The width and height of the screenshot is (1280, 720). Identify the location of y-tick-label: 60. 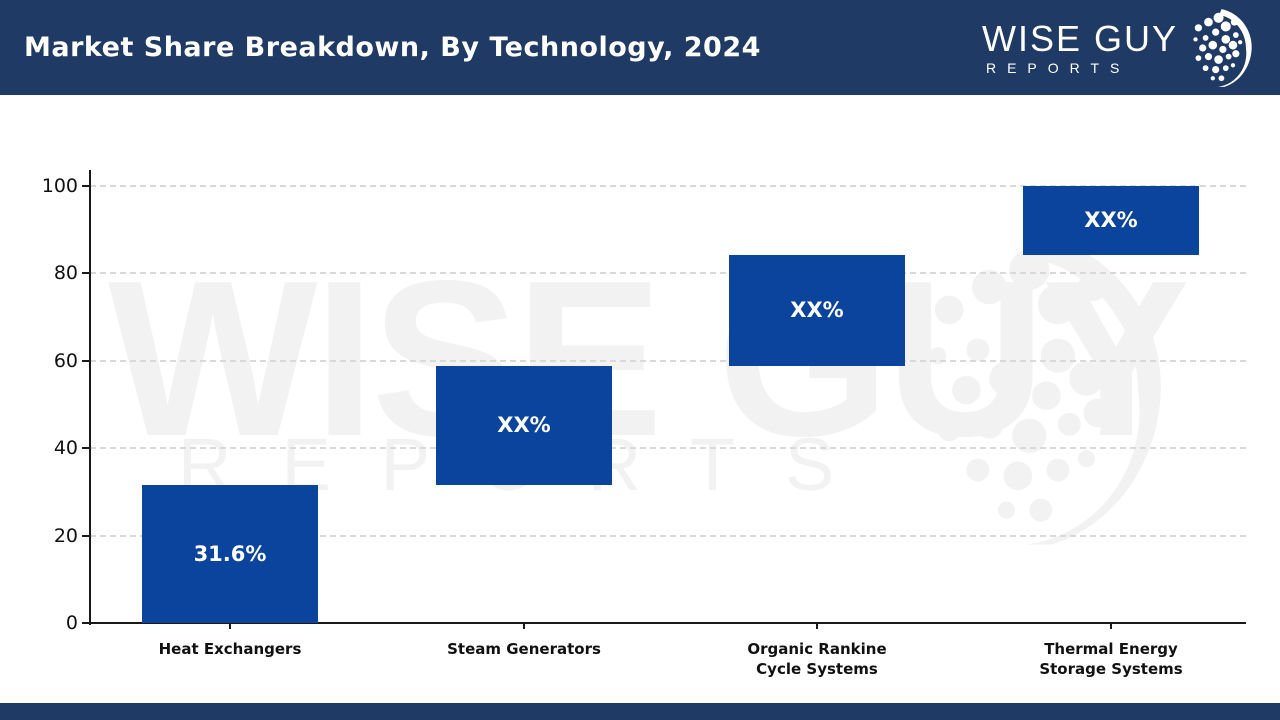
(65, 360).